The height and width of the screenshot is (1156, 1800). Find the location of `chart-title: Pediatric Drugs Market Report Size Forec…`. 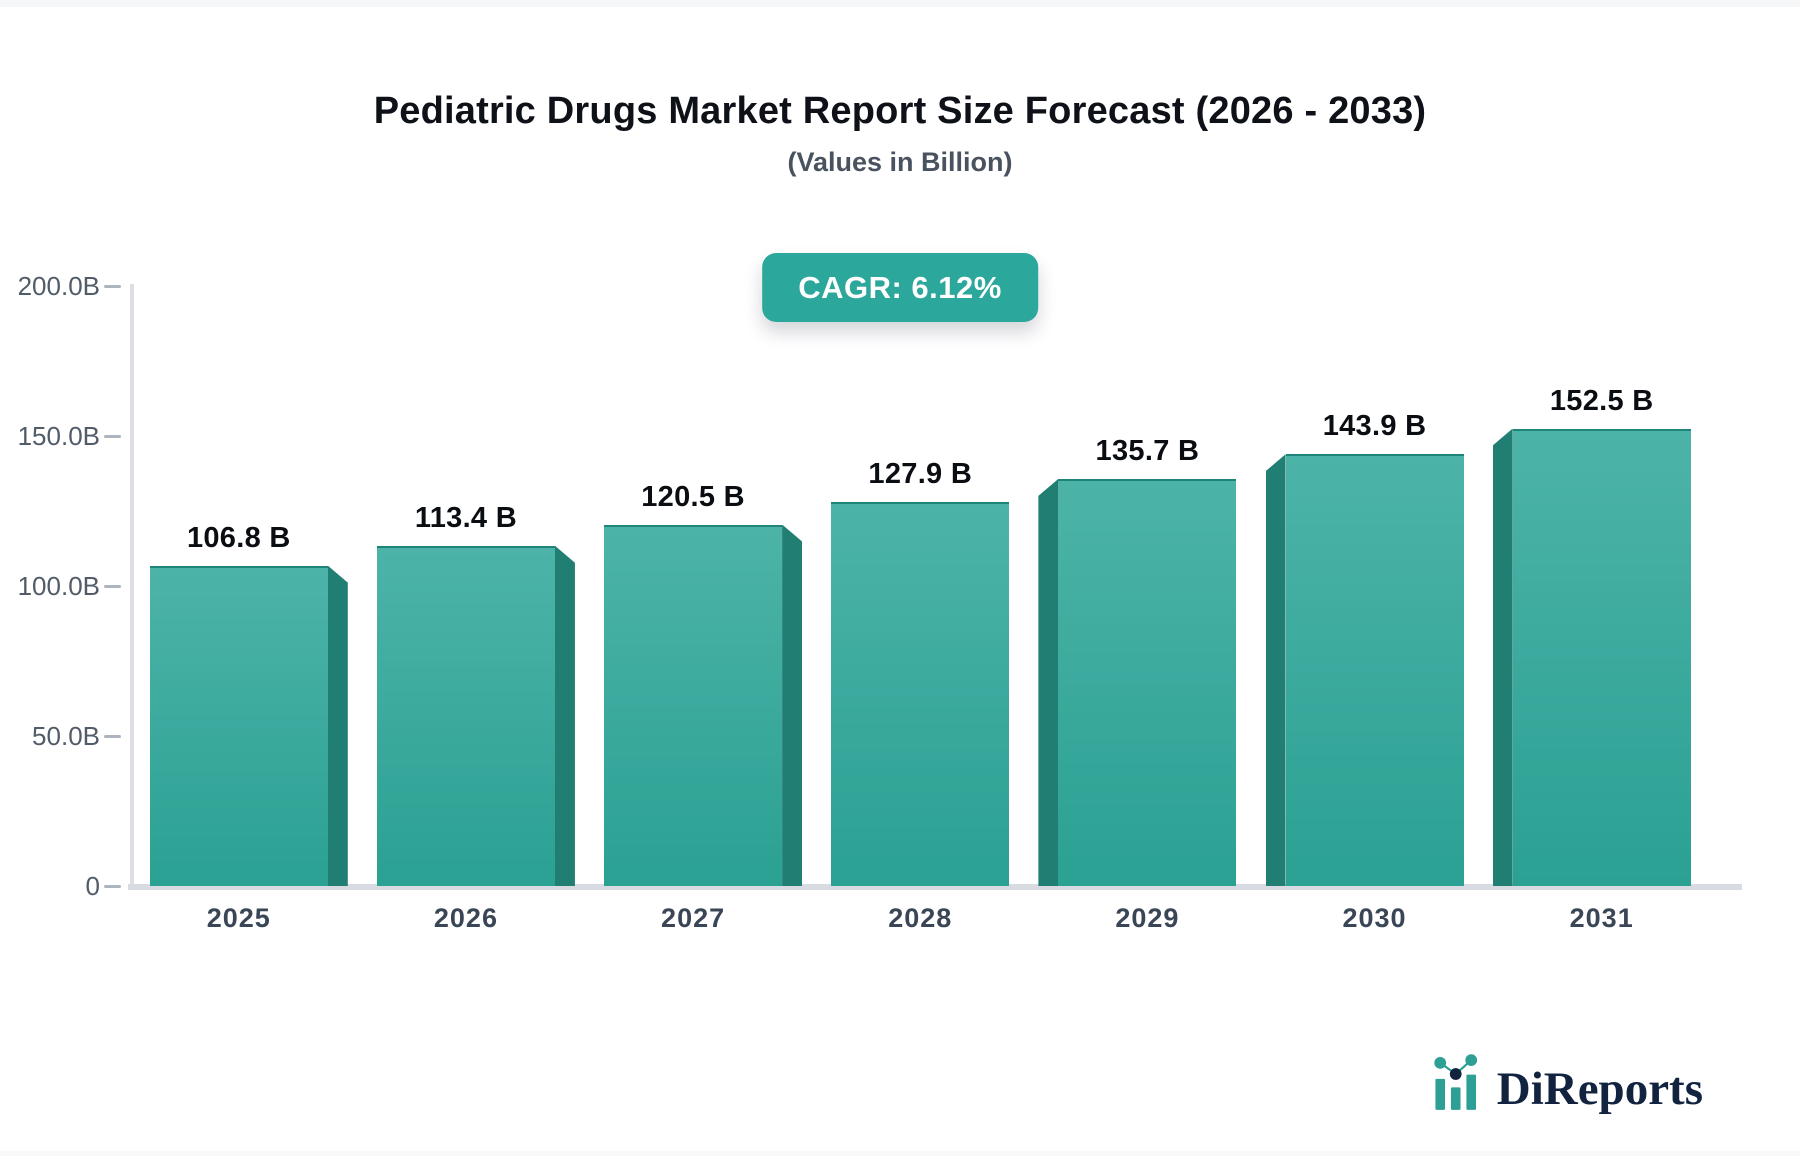

chart-title: Pediatric Drugs Market Report Size Forec… is located at coordinates (900, 111).